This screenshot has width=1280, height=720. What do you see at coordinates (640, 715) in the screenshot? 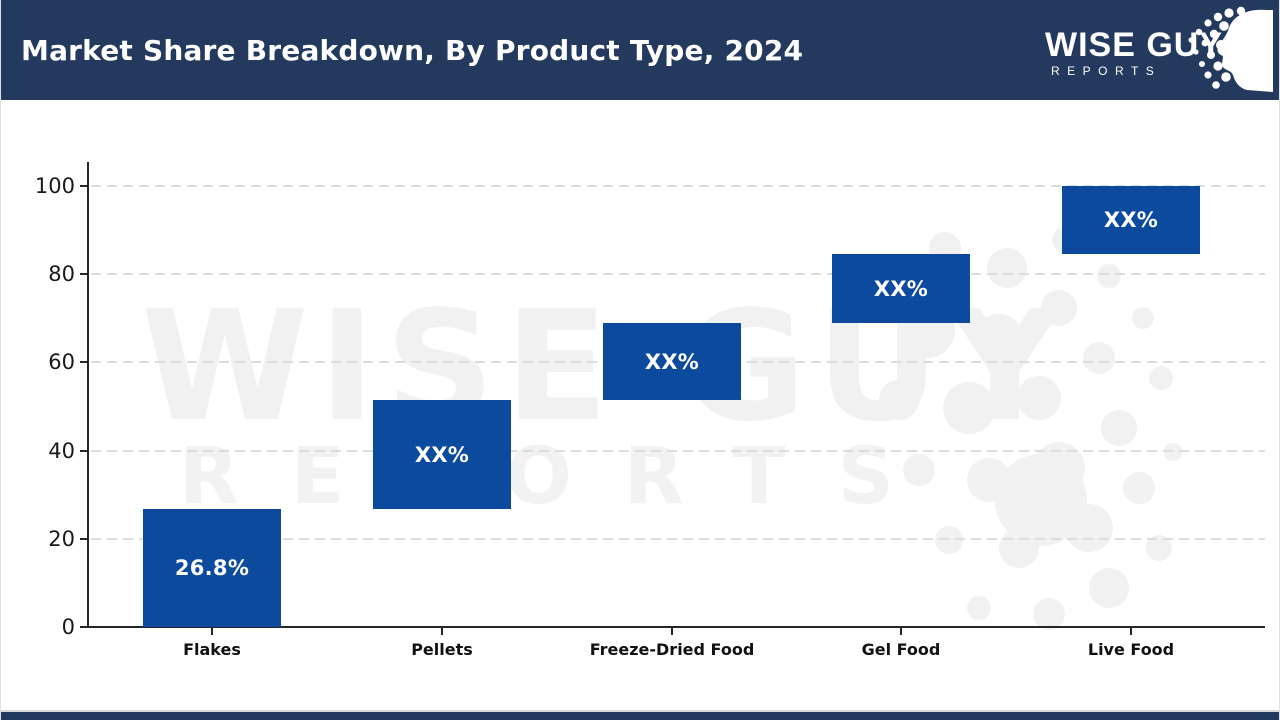
I see `footer-band` at bounding box center [640, 715].